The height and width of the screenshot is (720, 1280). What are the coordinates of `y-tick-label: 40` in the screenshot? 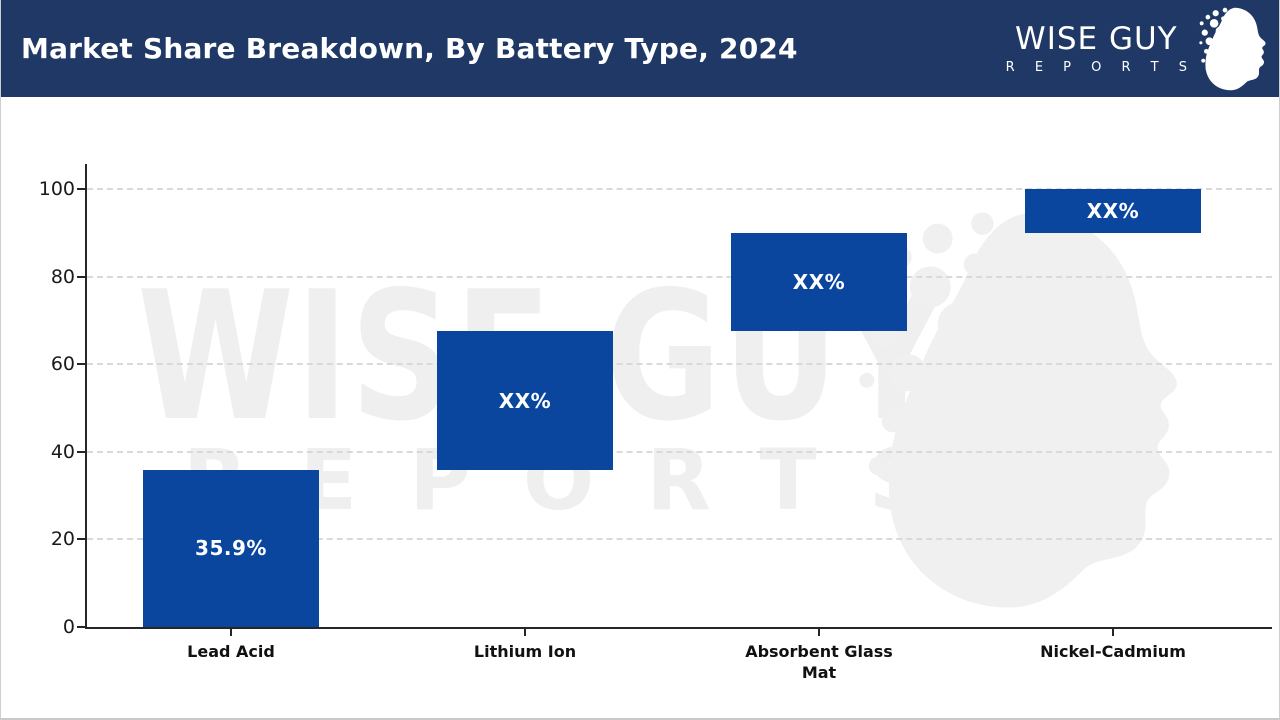 It's located at (62, 451).